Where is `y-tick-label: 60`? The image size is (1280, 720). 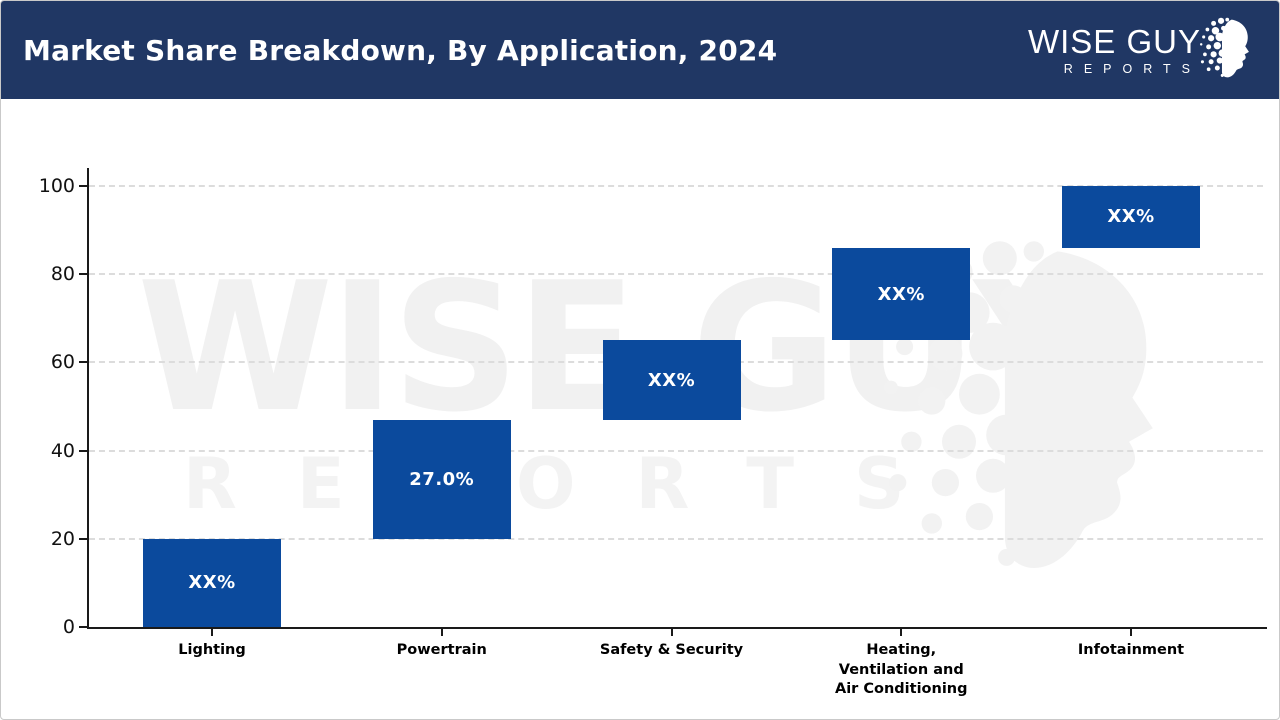
y-tick-label: 60 is located at coordinates (62, 362).